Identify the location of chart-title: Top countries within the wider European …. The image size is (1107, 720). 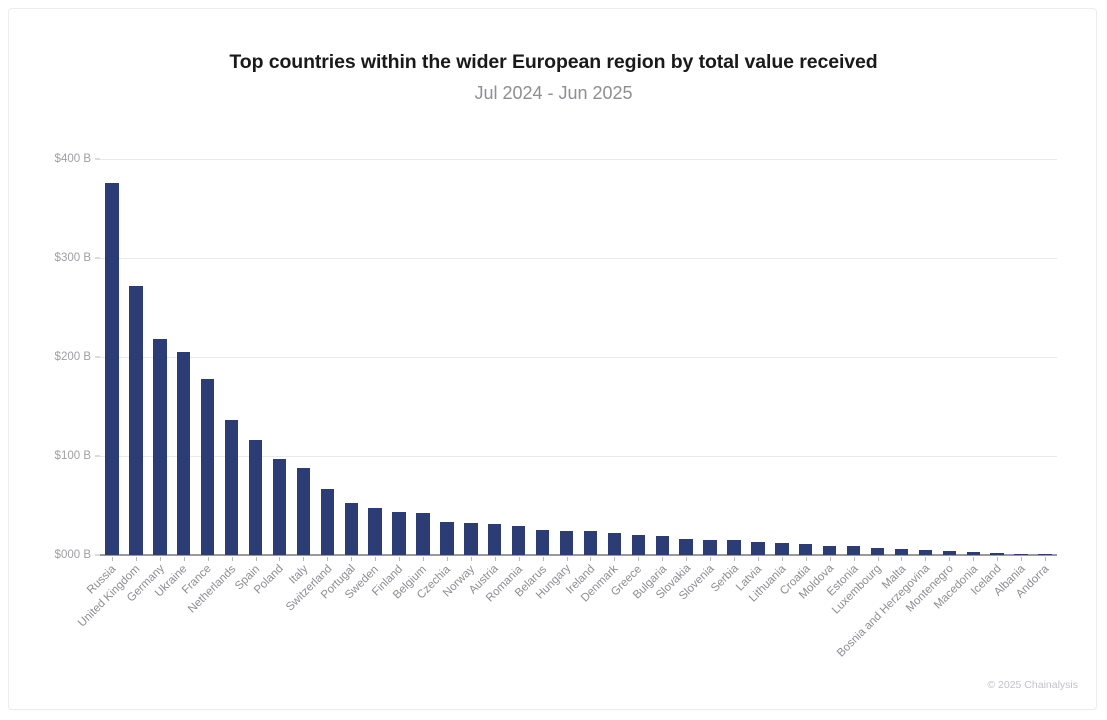
(553, 62).